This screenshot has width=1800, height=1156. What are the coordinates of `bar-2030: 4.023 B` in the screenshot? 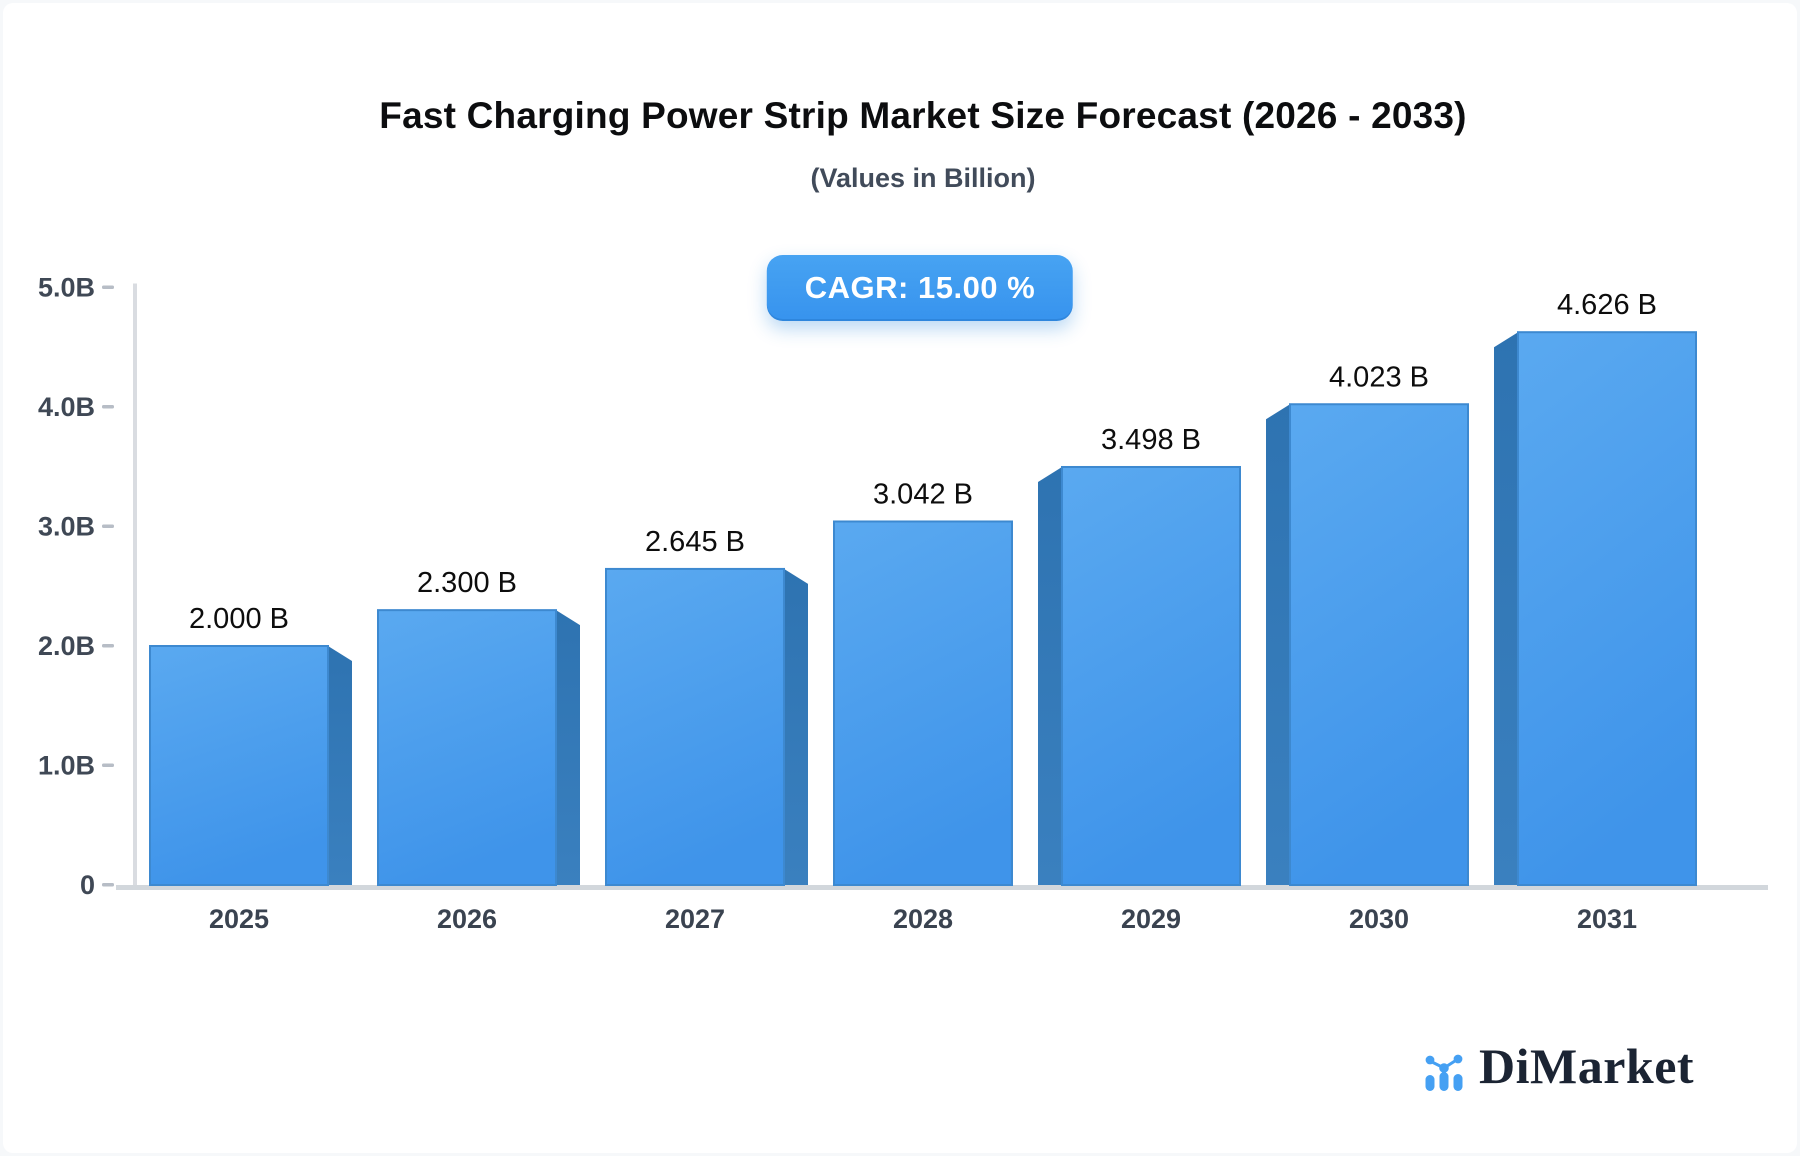 It's located at (1367, 623).